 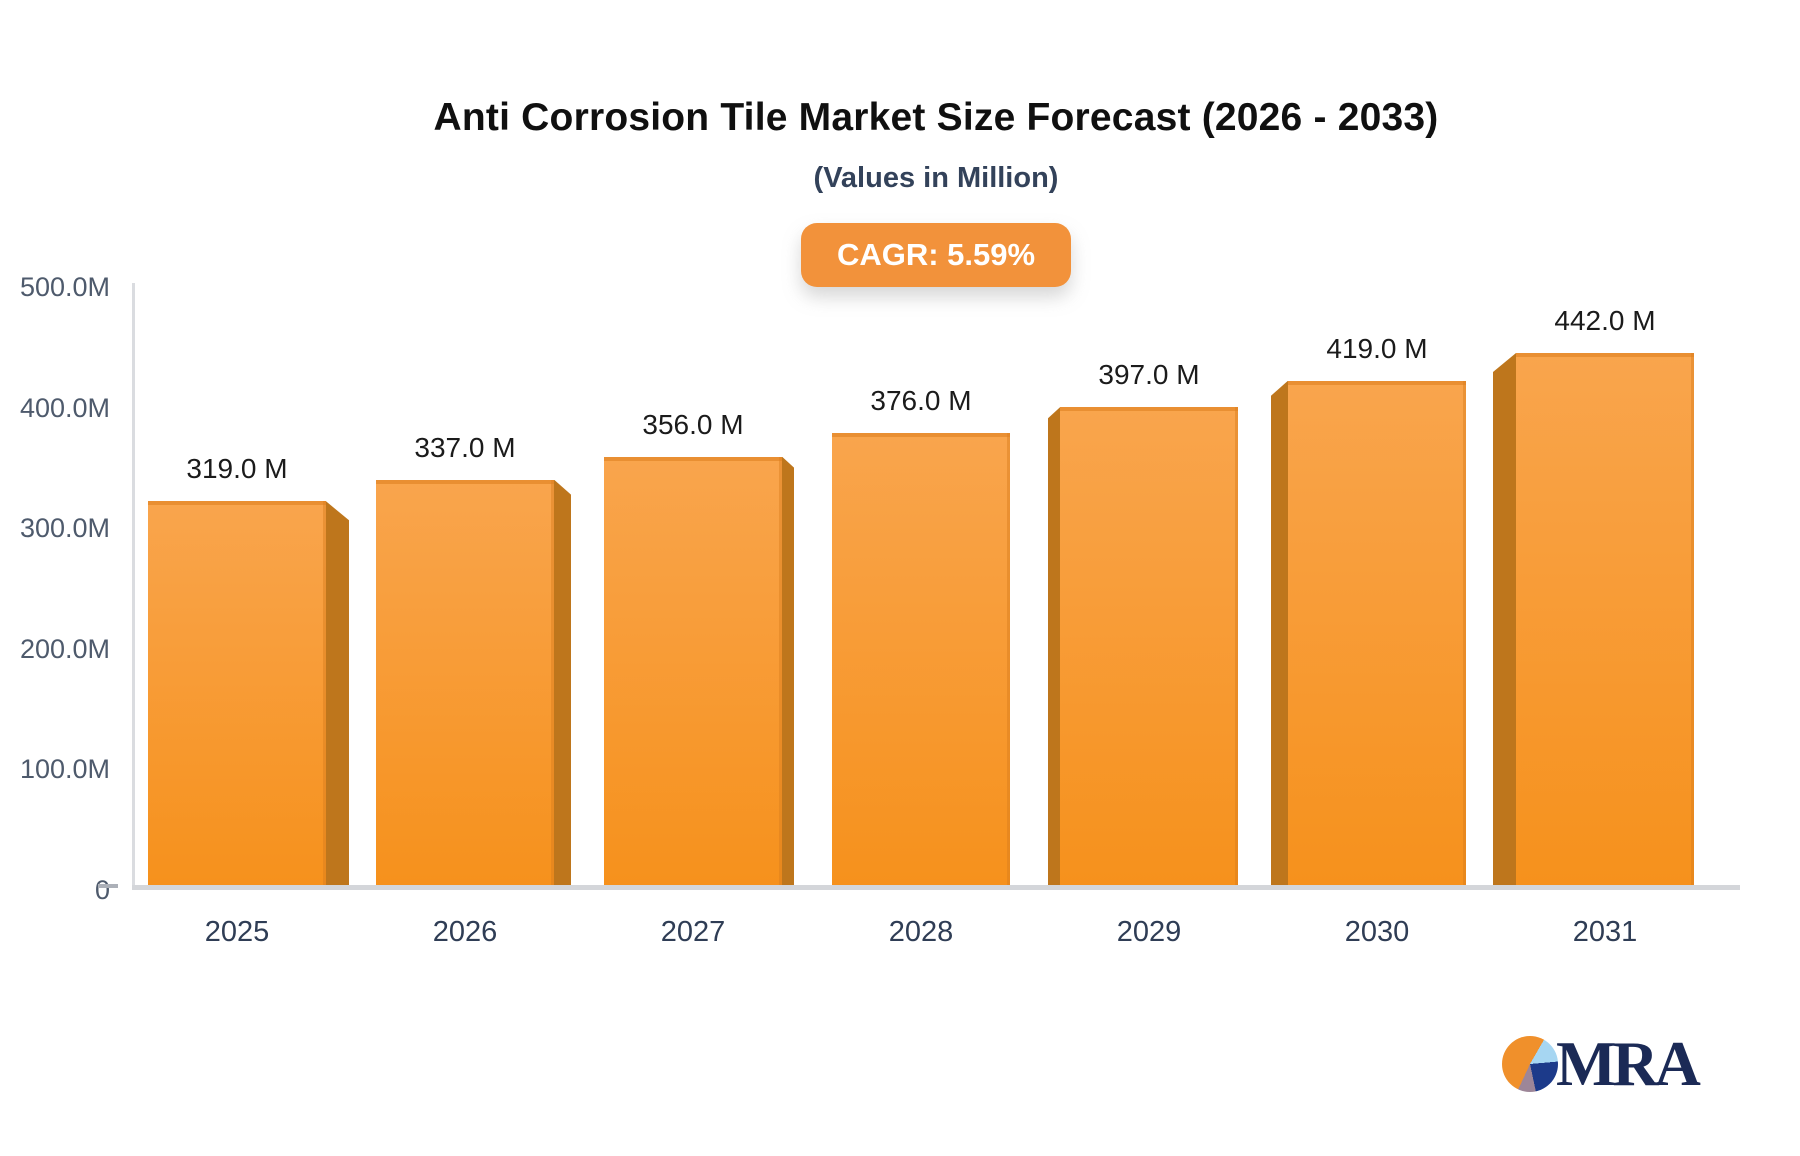 I want to click on pie-chart-logo-icon, so click(x=1530, y=1064).